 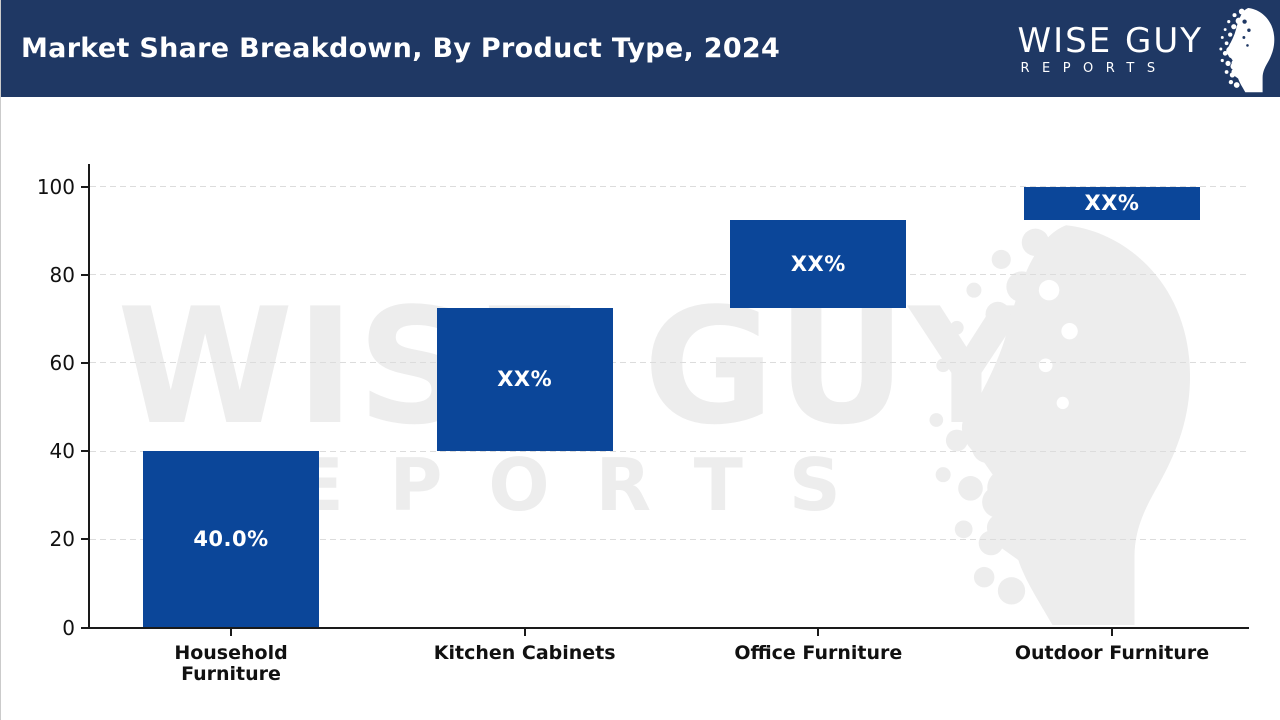 What do you see at coordinates (62, 539) in the screenshot?
I see `y-tick-label-20: 20` at bounding box center [62, 539].